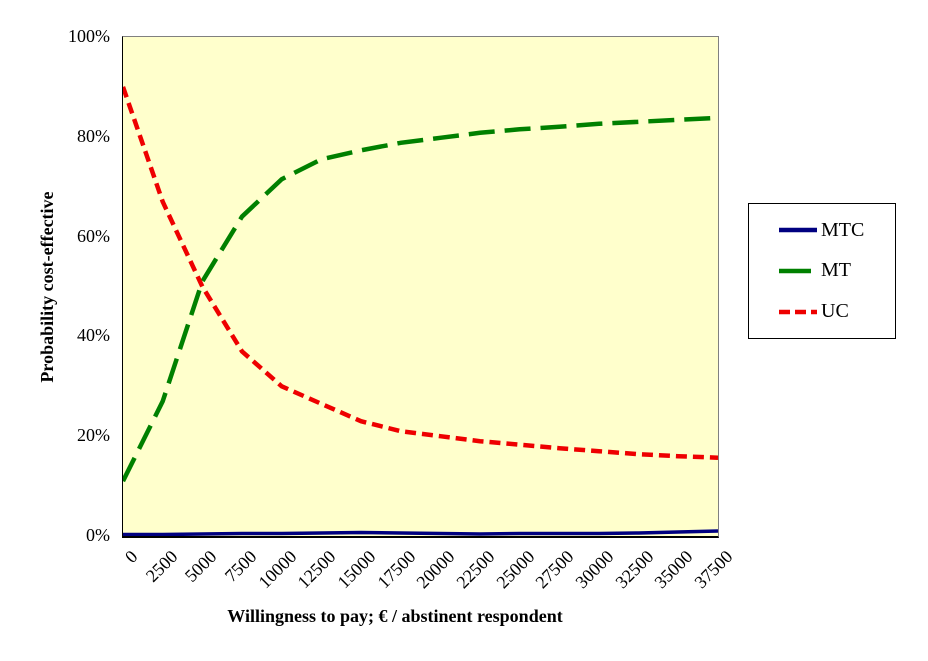 Image resolution: width=928 pixels, height=661 pixels. I want to click on legend-line-sample-mt, so click(798, 271).